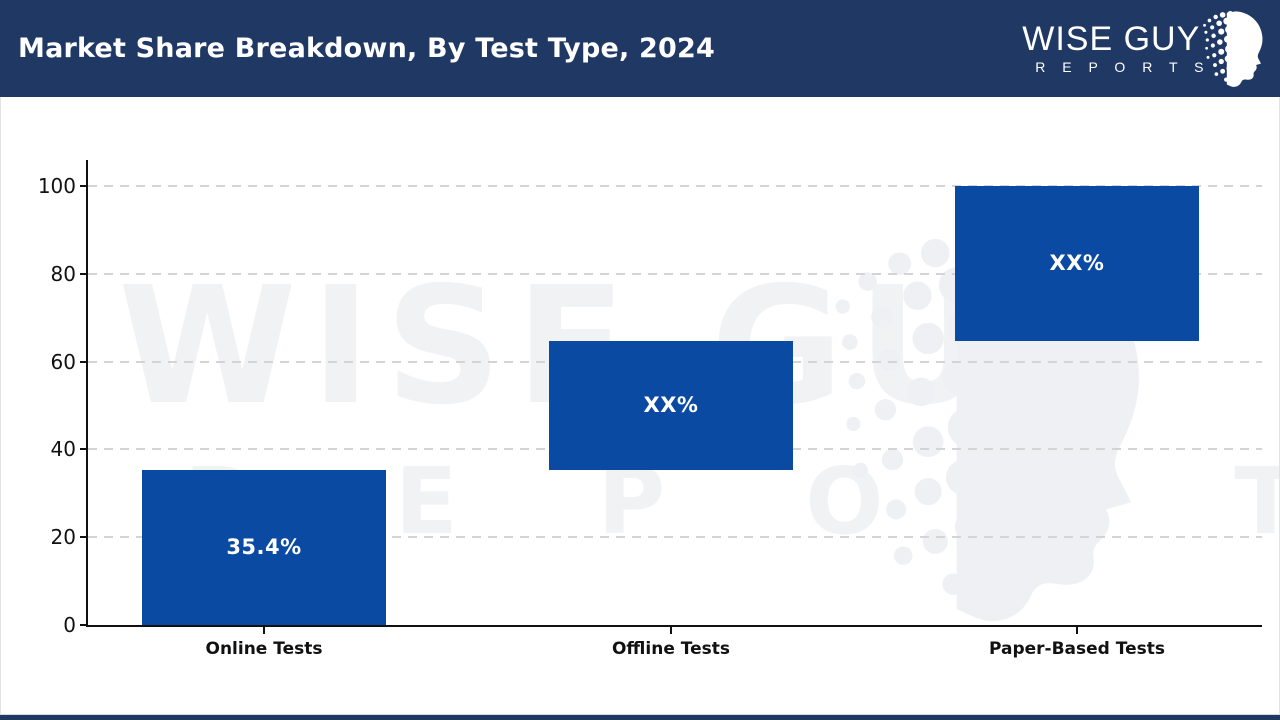 The height and width of the screenshot is (720, 1280). What do you see at coordinates (674, 626) in the screenshot?
I see `x-axis-line` at bounding box center [674, 626].